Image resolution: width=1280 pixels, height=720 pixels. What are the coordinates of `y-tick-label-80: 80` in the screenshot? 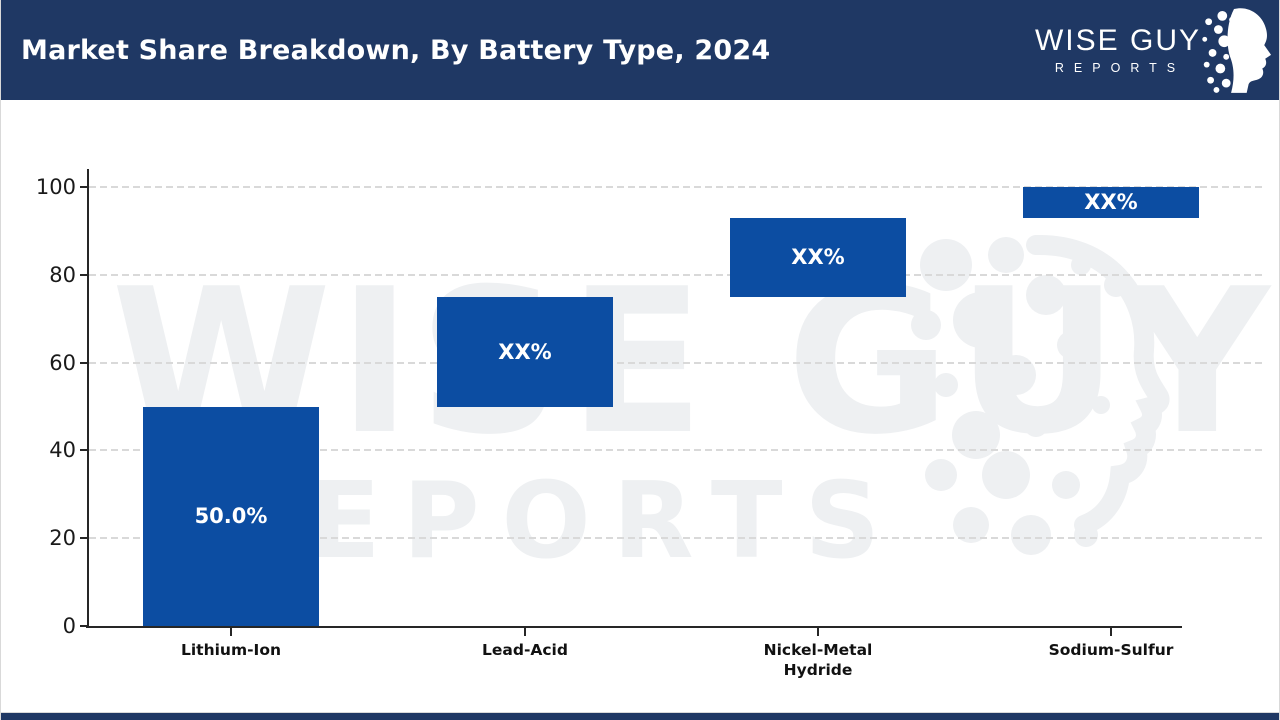 It's located at (62, 274).